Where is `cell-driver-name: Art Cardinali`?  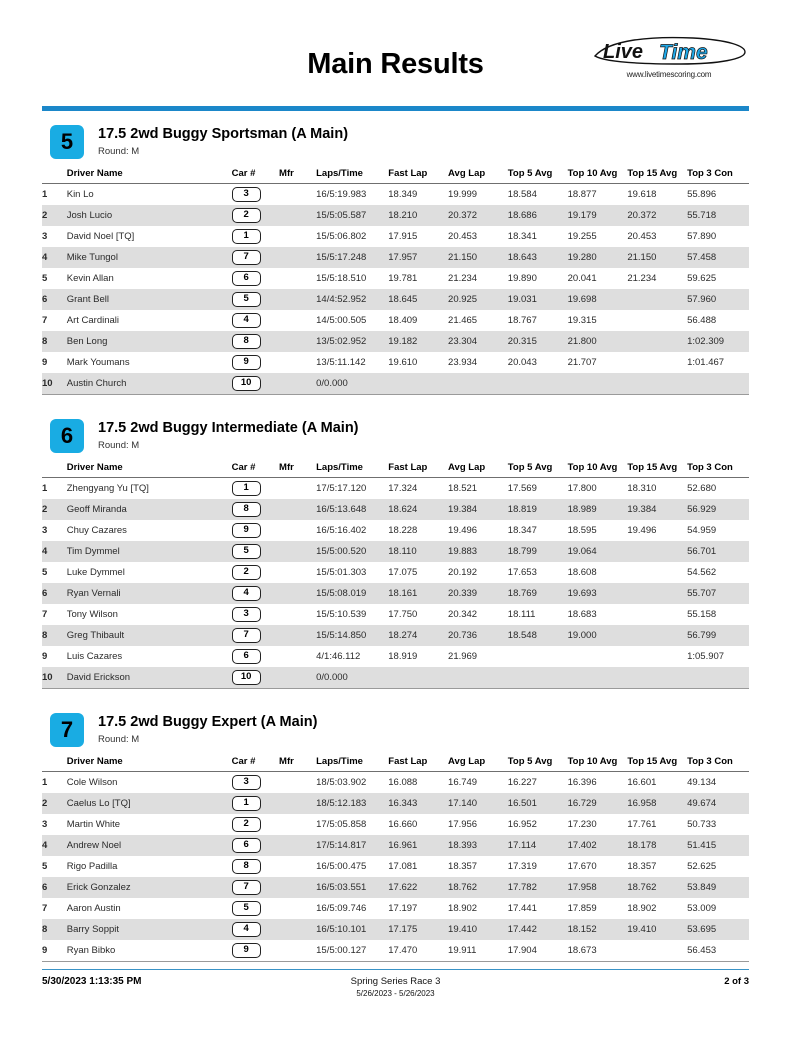 cell-driver-name: Art Cardinali is located at coordinates (93, 320).